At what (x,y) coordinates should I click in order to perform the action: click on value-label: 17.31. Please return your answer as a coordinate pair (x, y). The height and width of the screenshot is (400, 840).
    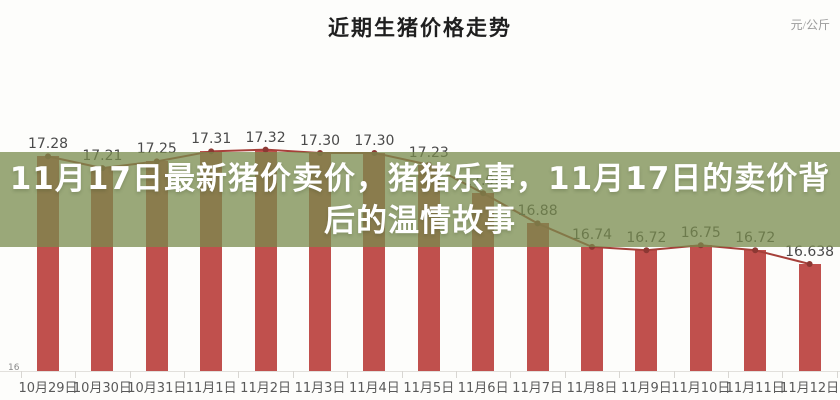
    Looking at the image, I should click on (211, 139).